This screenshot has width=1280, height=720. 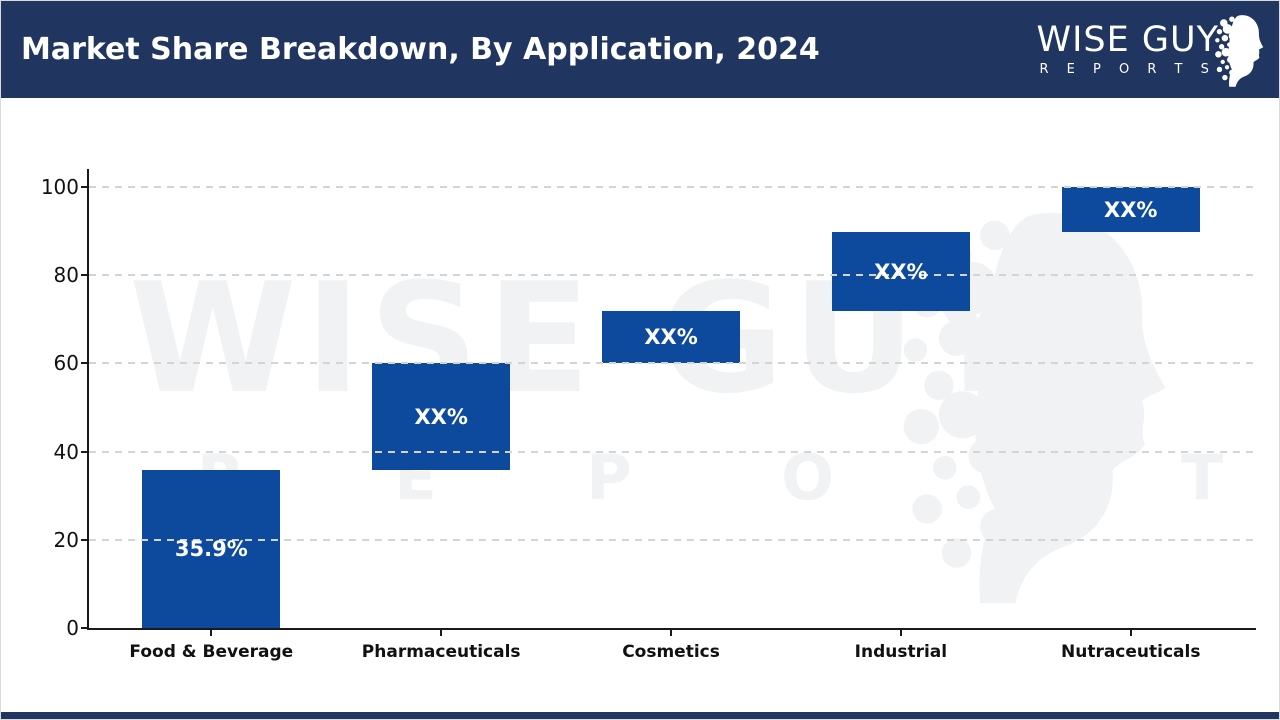 I want to click on x-axis-label: Industrial, so click(x=901, y=652).